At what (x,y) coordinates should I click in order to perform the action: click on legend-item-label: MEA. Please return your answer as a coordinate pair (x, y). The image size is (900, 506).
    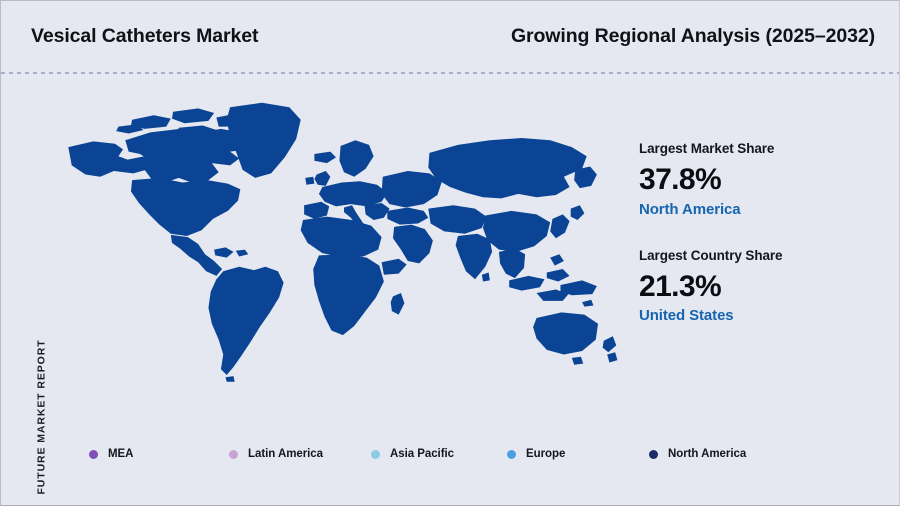
    Looking at the image, I should click on (121, 454).